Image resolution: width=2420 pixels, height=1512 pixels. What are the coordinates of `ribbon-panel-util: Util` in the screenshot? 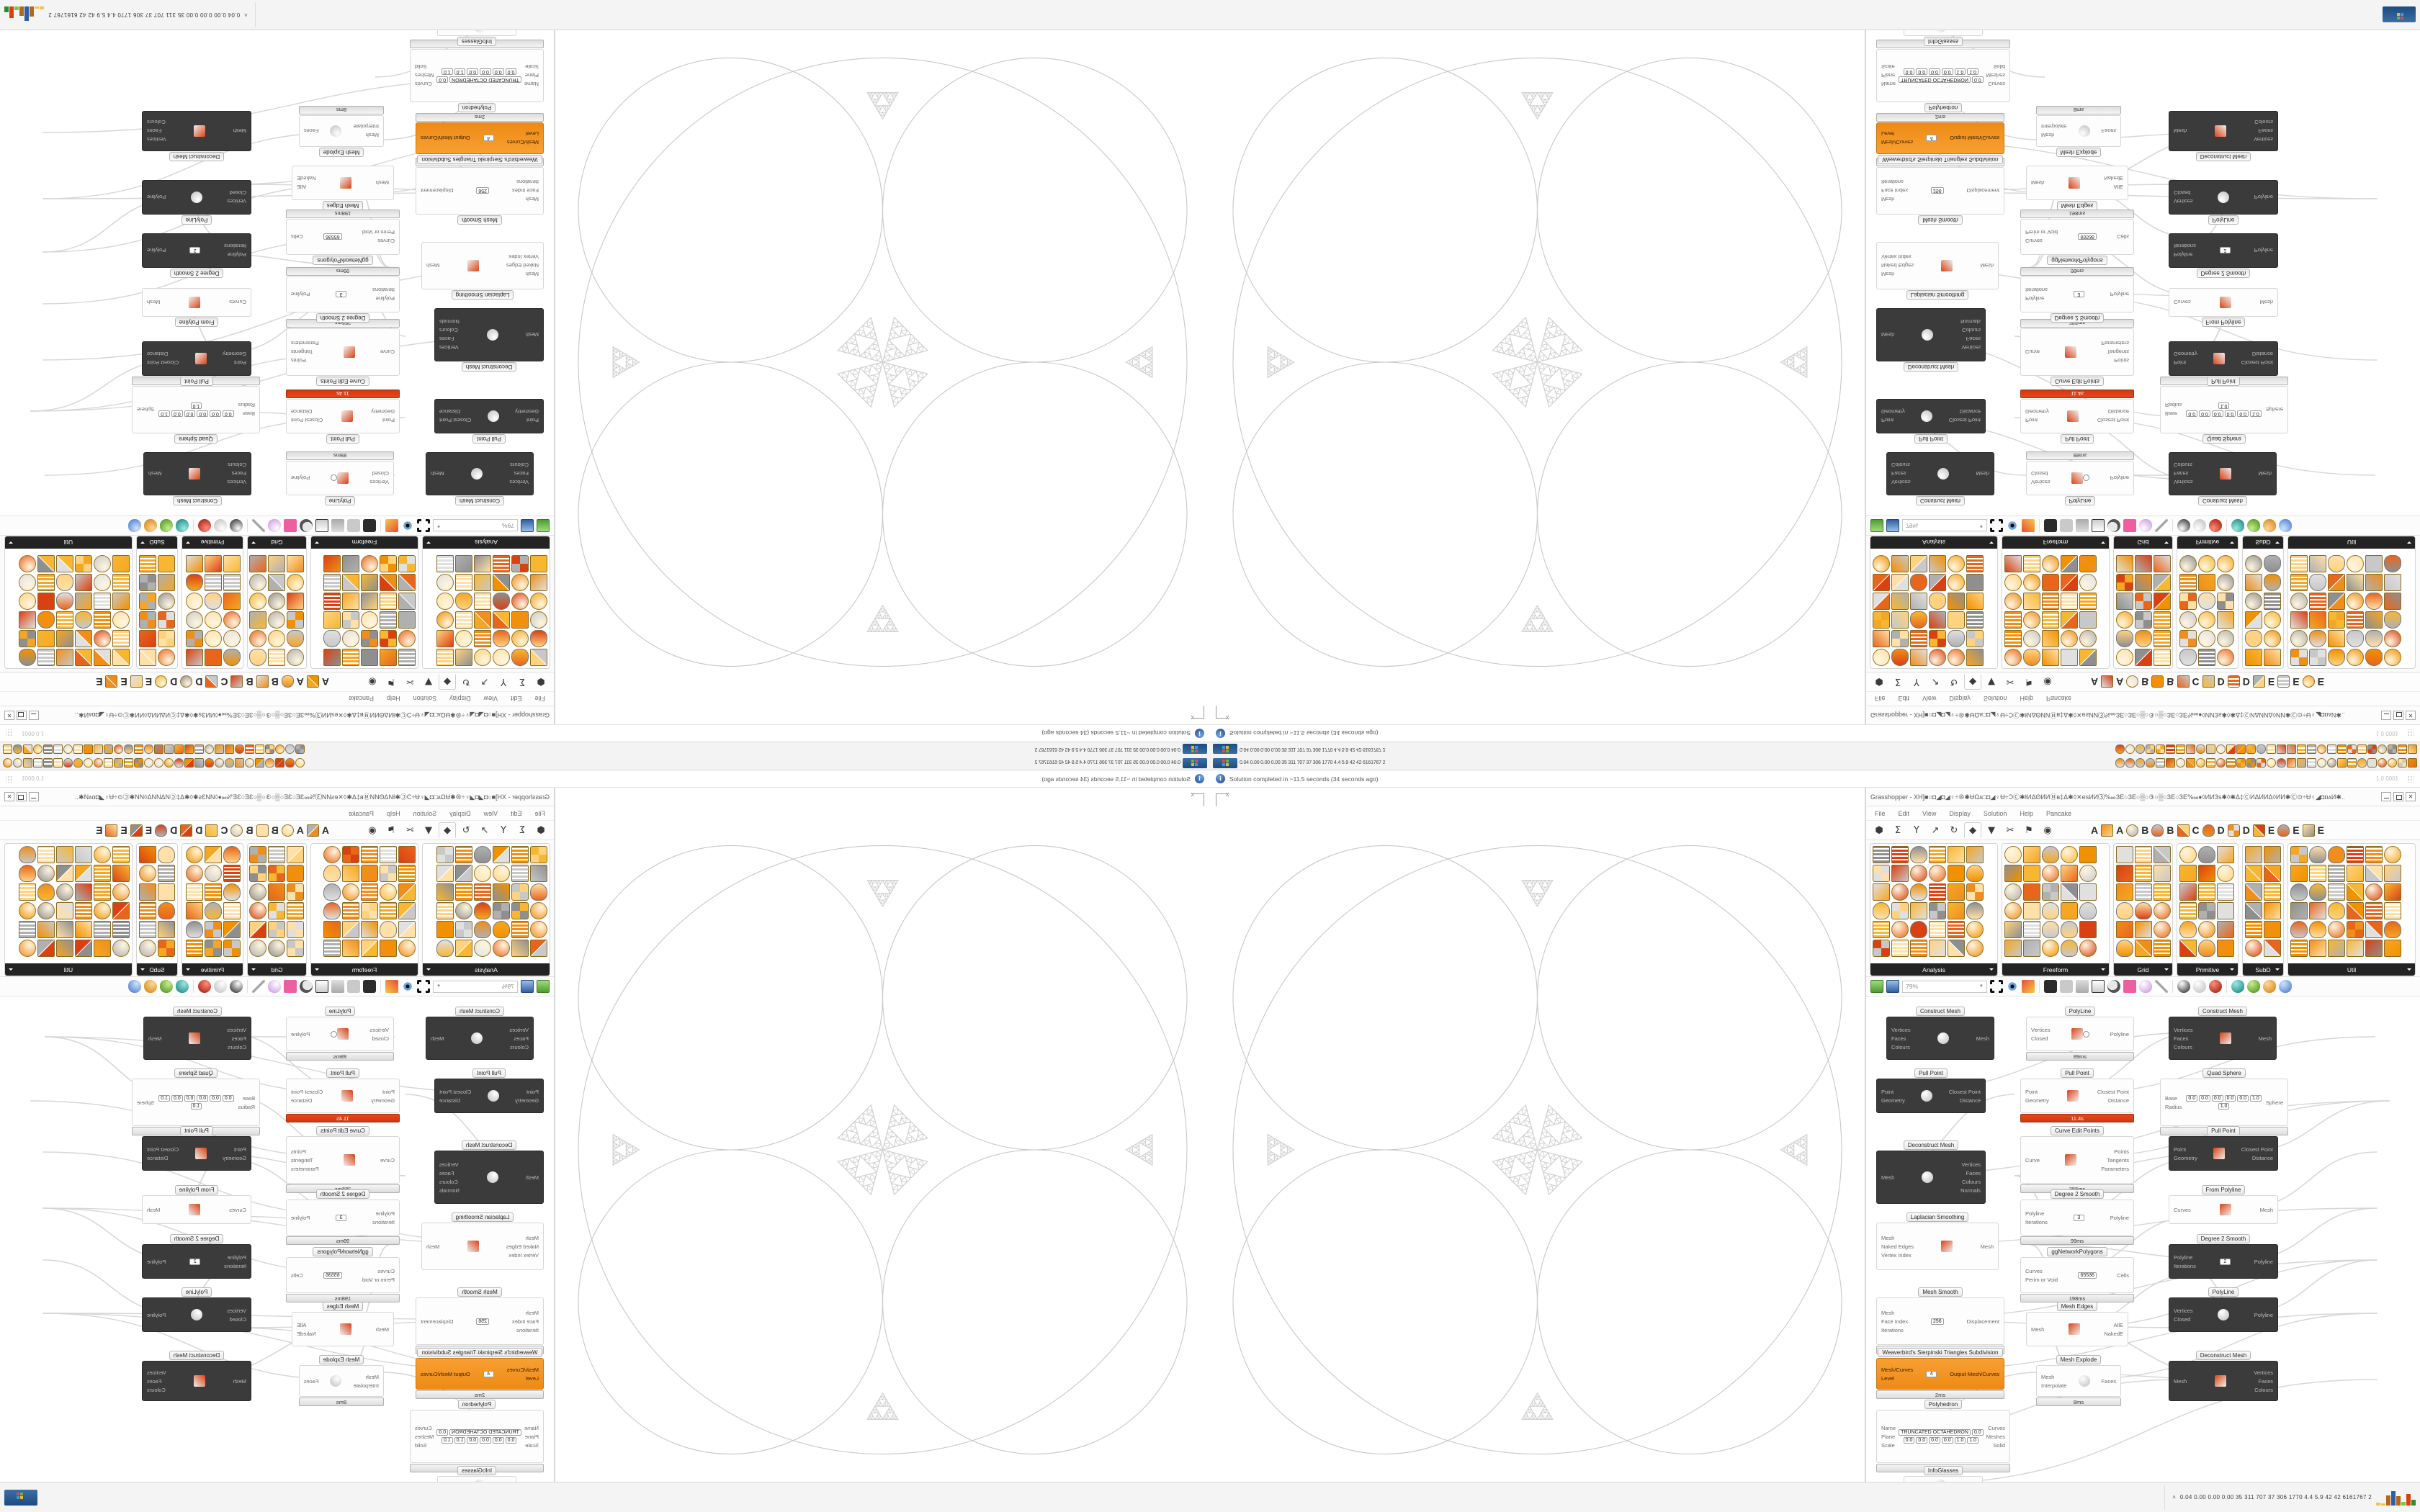 It's located at (2351, 909).